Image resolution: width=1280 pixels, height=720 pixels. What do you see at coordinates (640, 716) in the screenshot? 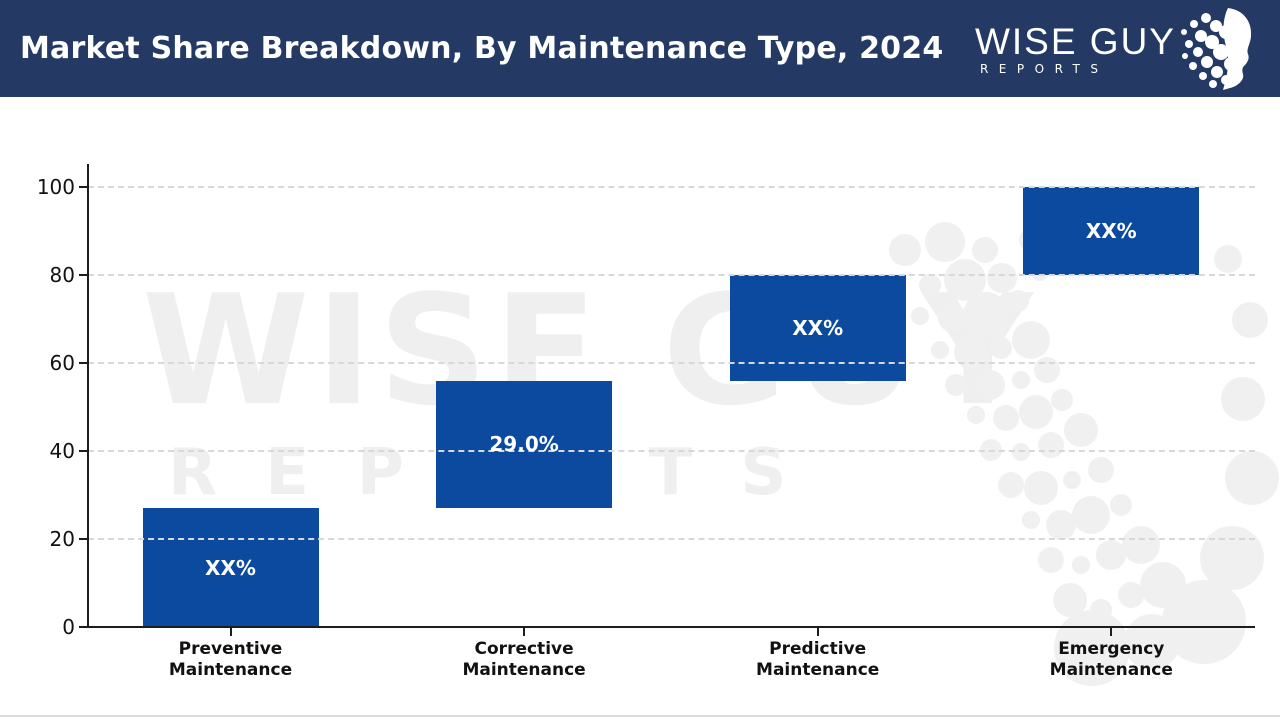
I see `footer-divider` at bounding box center [640, 716].